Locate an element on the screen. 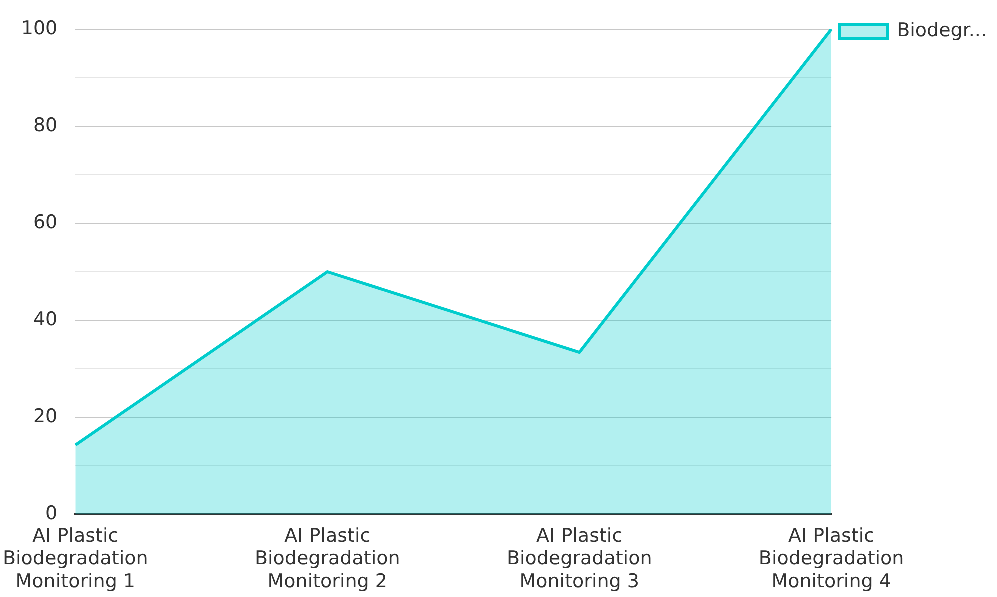 The width and height of the screenshot is (997, 597). y-tick-label: 0 is located at coordinates (52, 513).